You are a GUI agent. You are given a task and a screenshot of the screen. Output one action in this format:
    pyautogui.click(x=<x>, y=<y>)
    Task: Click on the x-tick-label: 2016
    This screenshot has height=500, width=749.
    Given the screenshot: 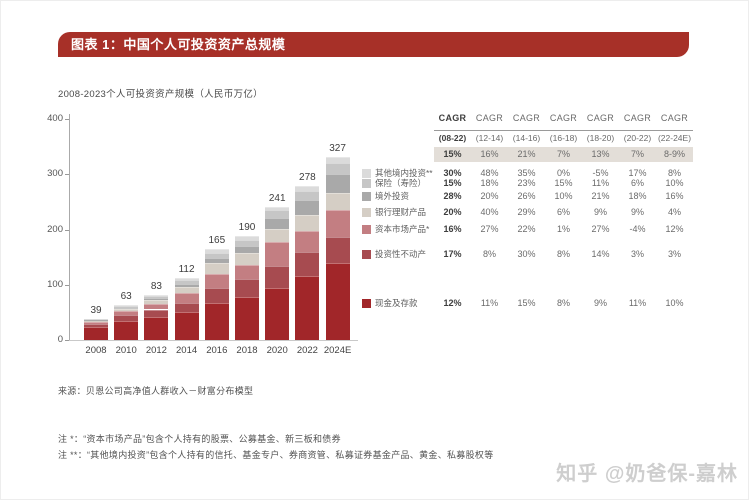 What is the action you would take?
    pyautogui.click(x=217, y=350)
    